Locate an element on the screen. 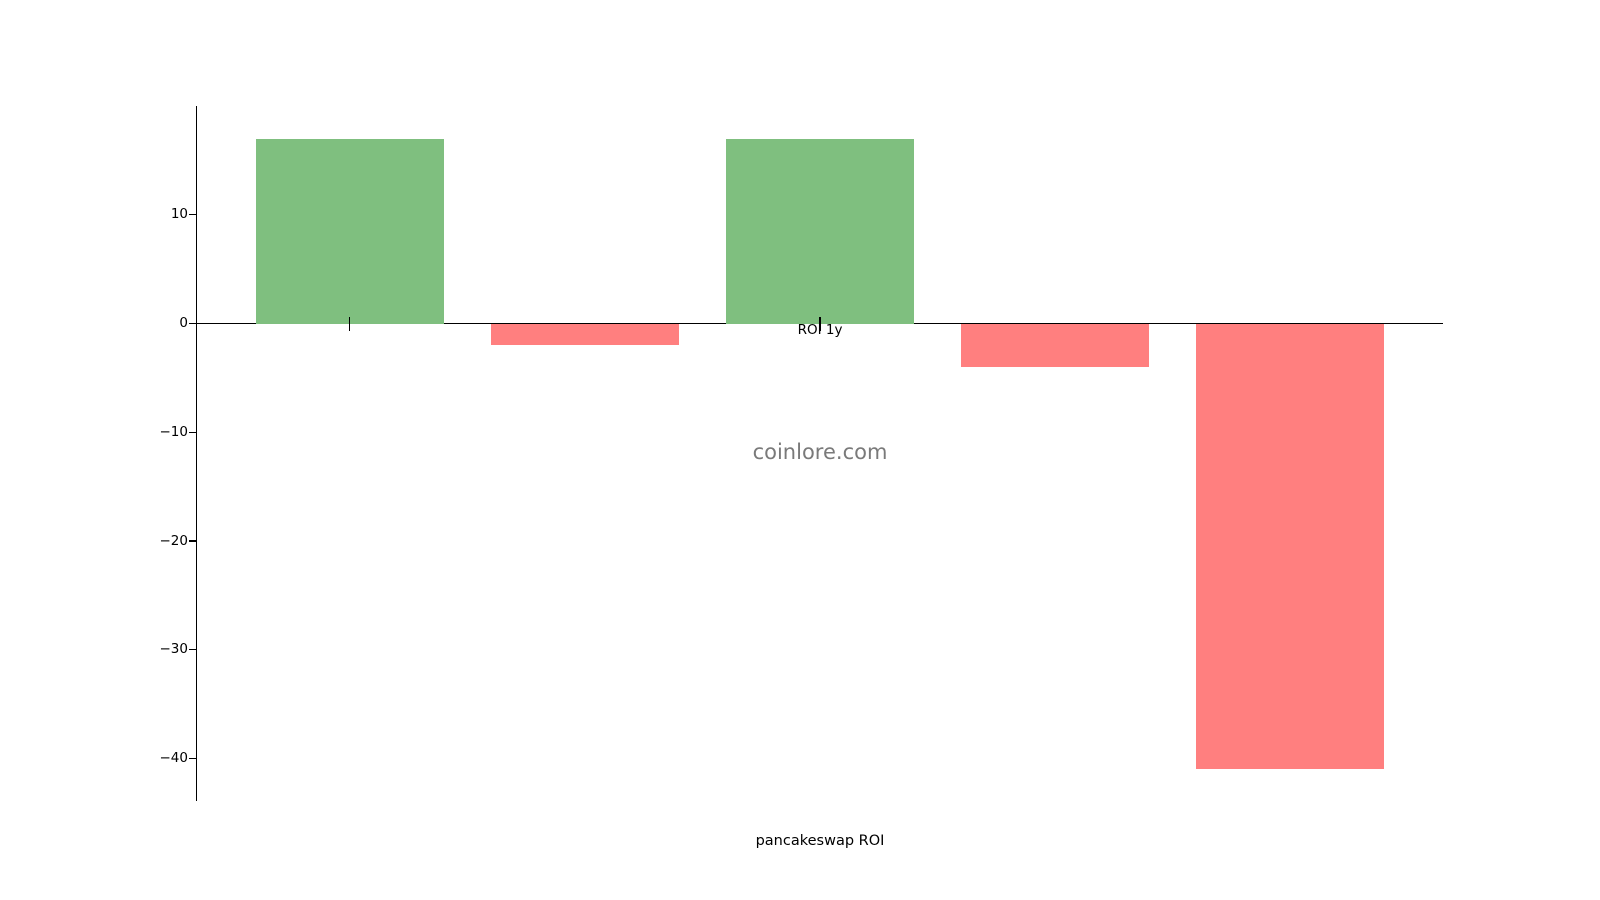 The height and width of the screenshot is (900, 1600). y-tick-label: 10 is located at coordinates (179, 214).